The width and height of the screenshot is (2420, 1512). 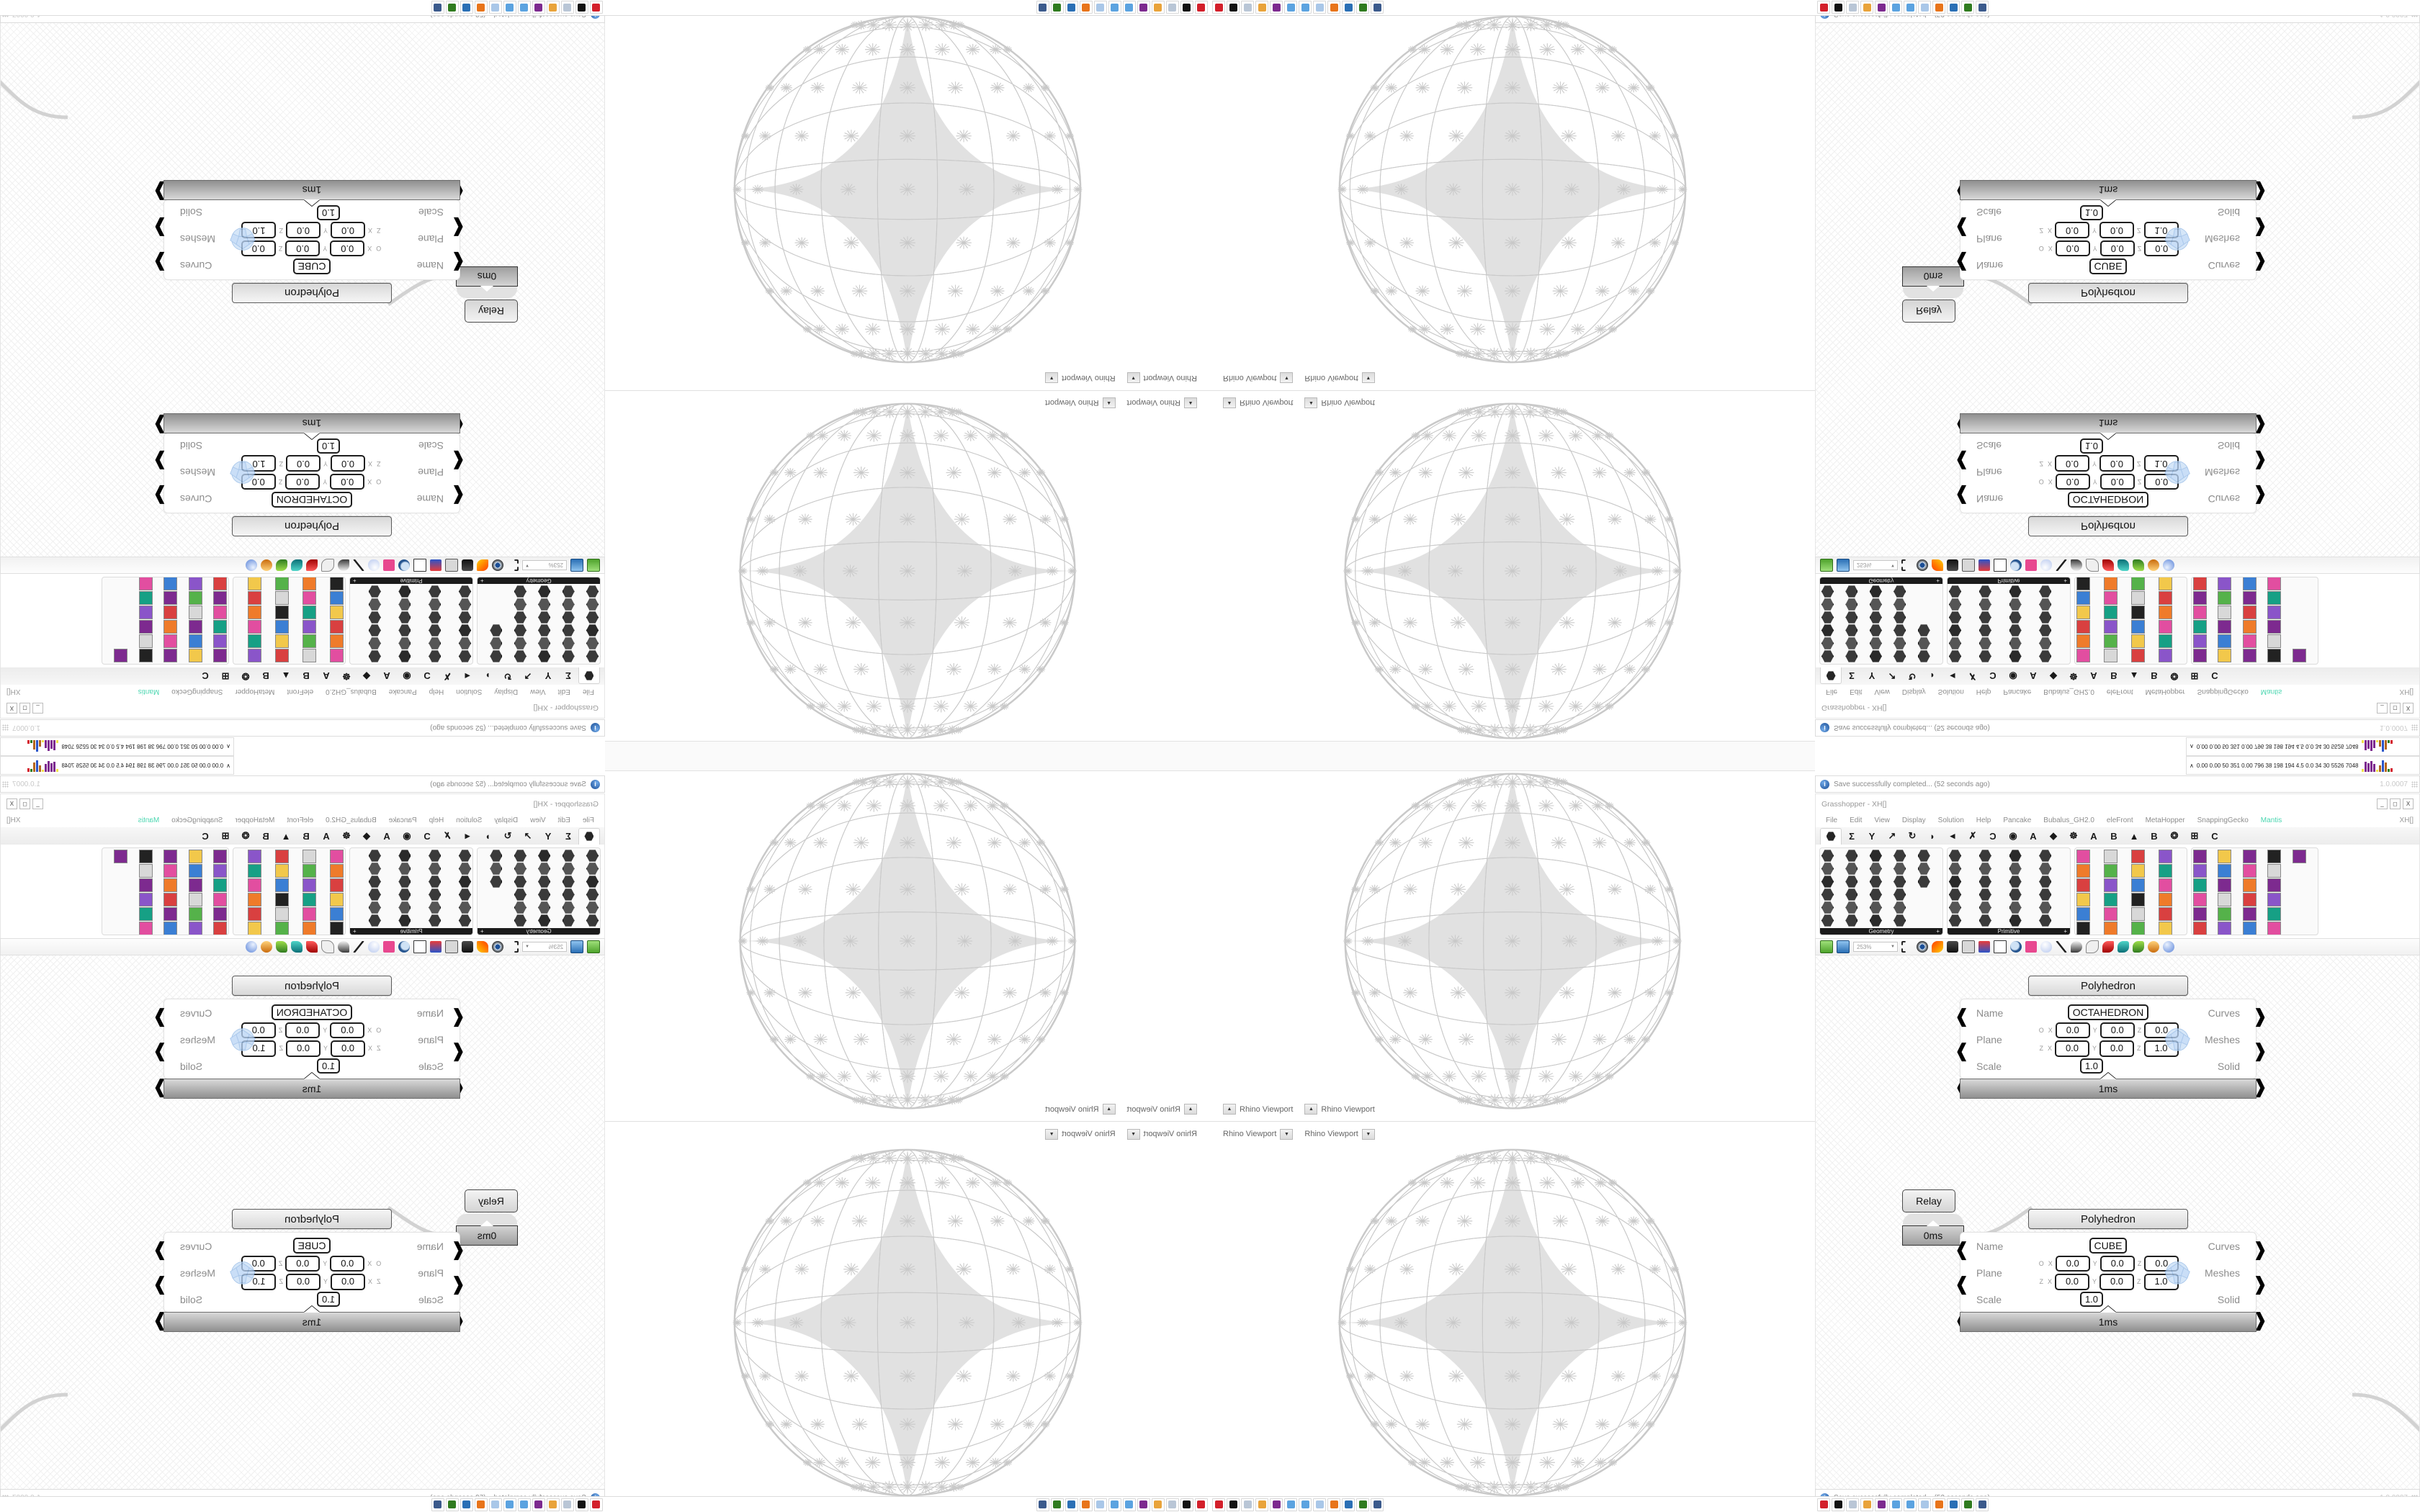 What do you see at coordinates (374, 947) in the screenshot?
I see `preview-bulb-icon` at bounding box center [374, 947].